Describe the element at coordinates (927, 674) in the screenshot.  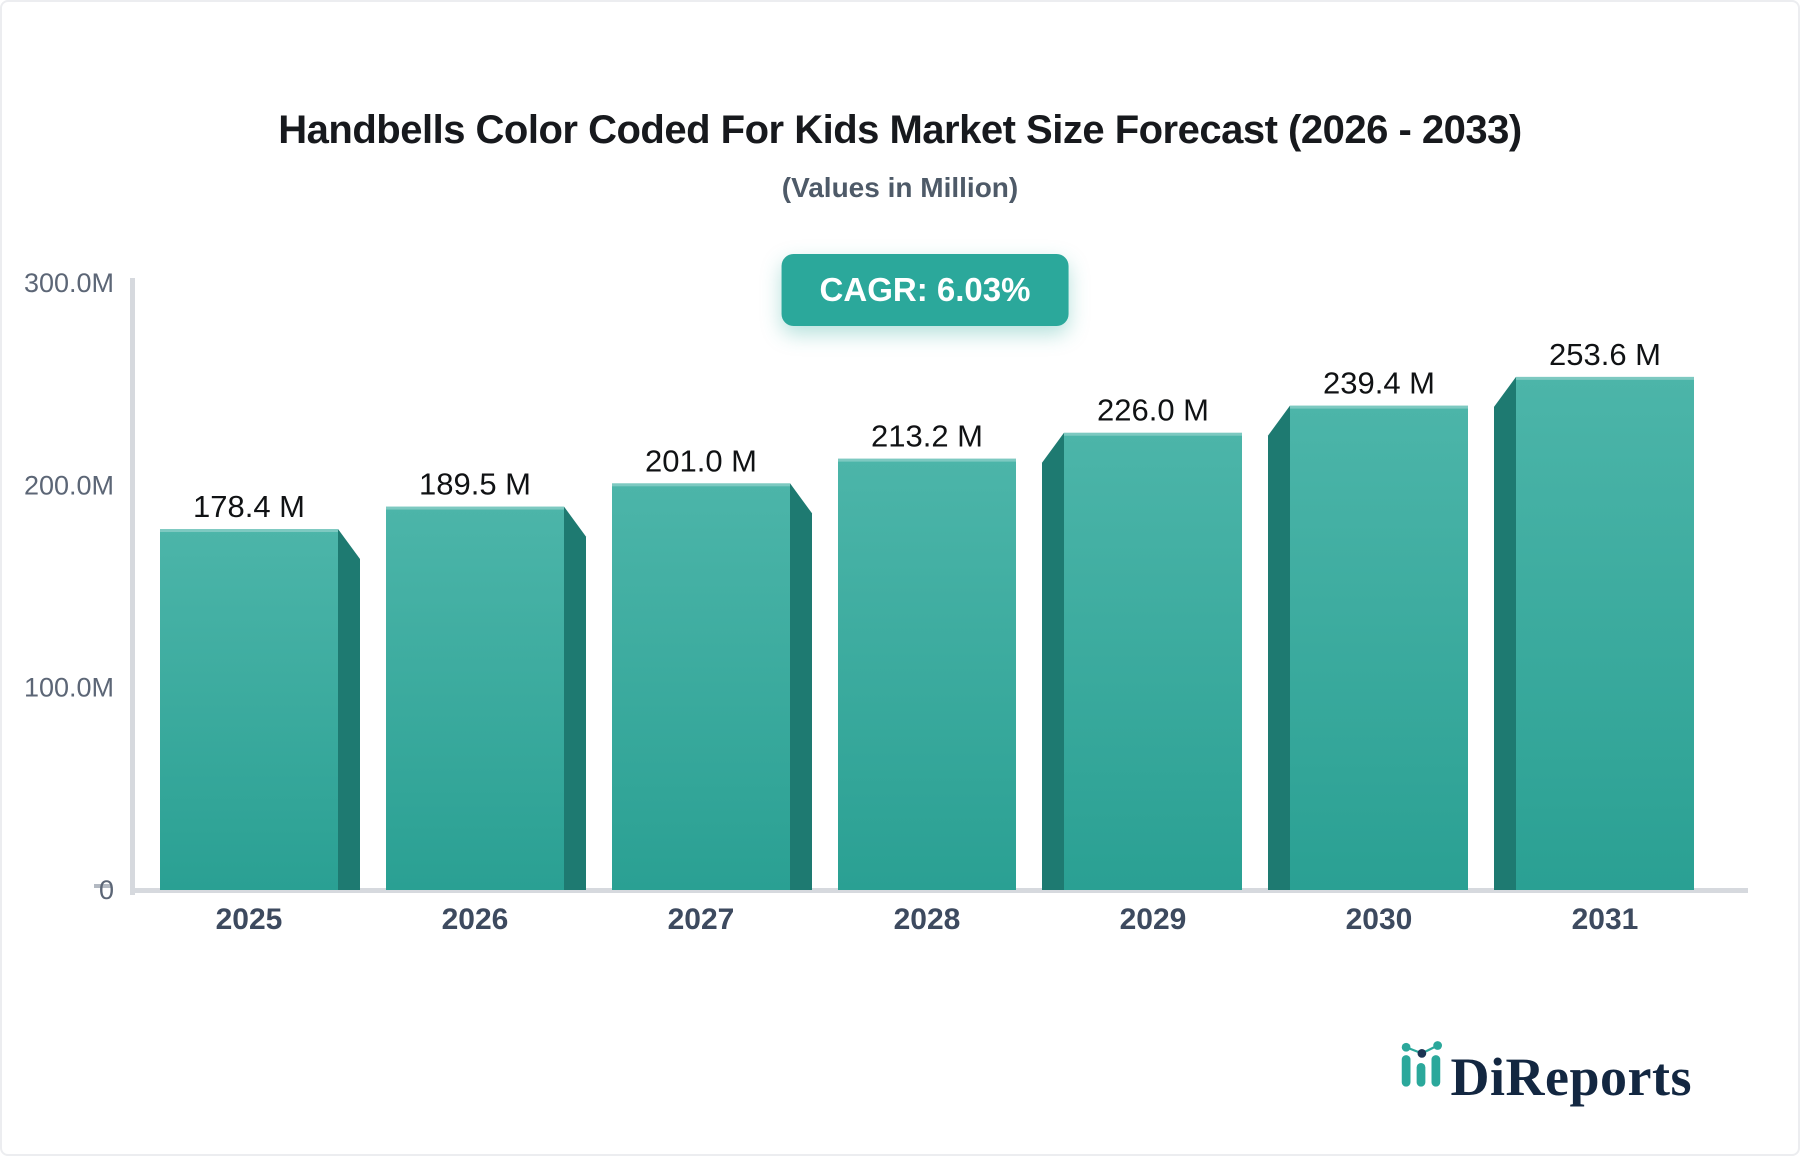
I see `bar-2028` at that location.